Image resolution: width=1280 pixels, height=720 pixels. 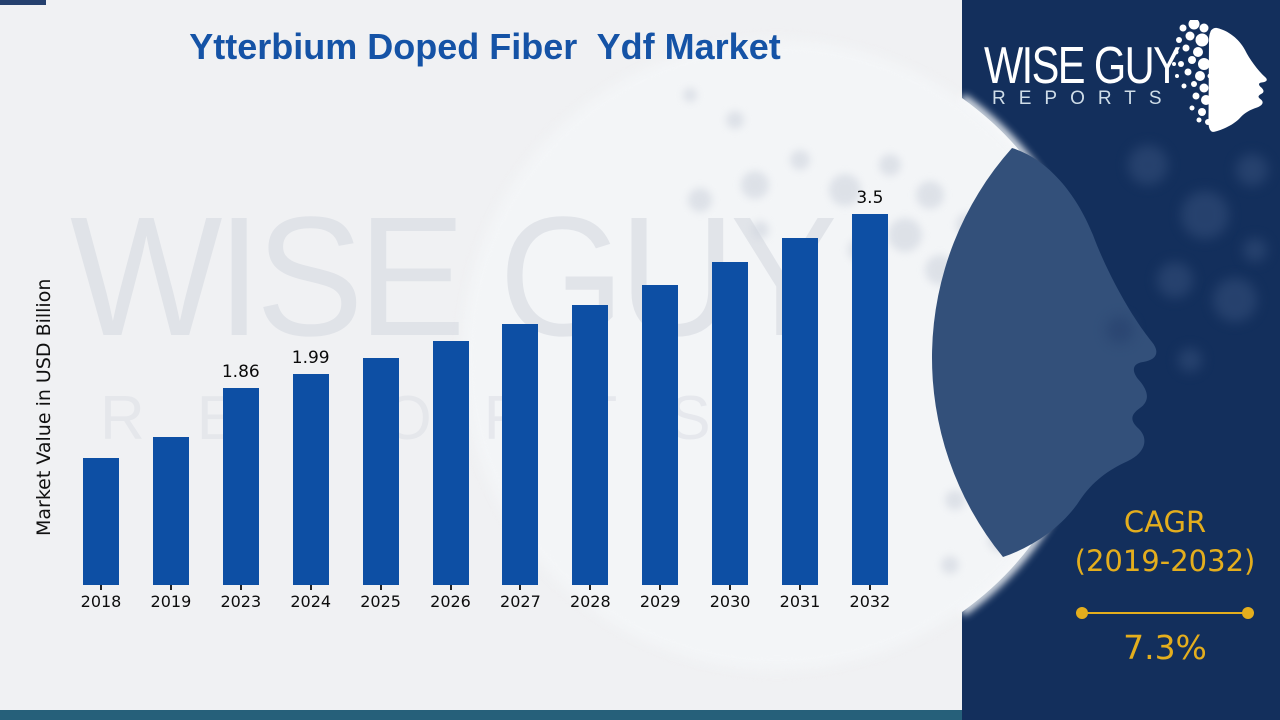 What do you see at coordinates (101, 601) in the screenshot?
I see `x-tick-label-2018: 2018` at bounding box center [101, 601].